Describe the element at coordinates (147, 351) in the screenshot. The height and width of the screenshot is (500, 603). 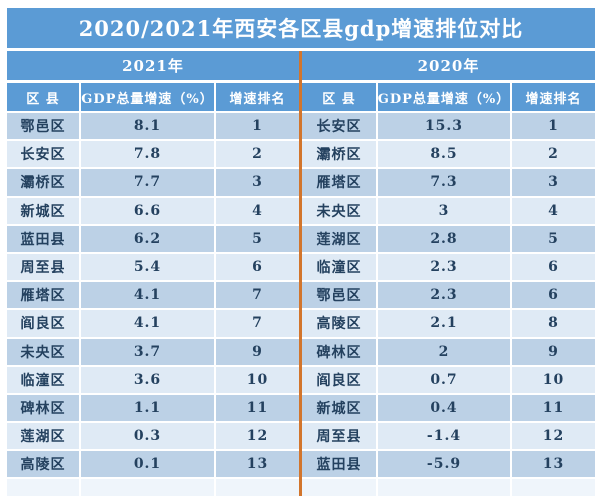
I see `growth-cell: 3.7` at that location.